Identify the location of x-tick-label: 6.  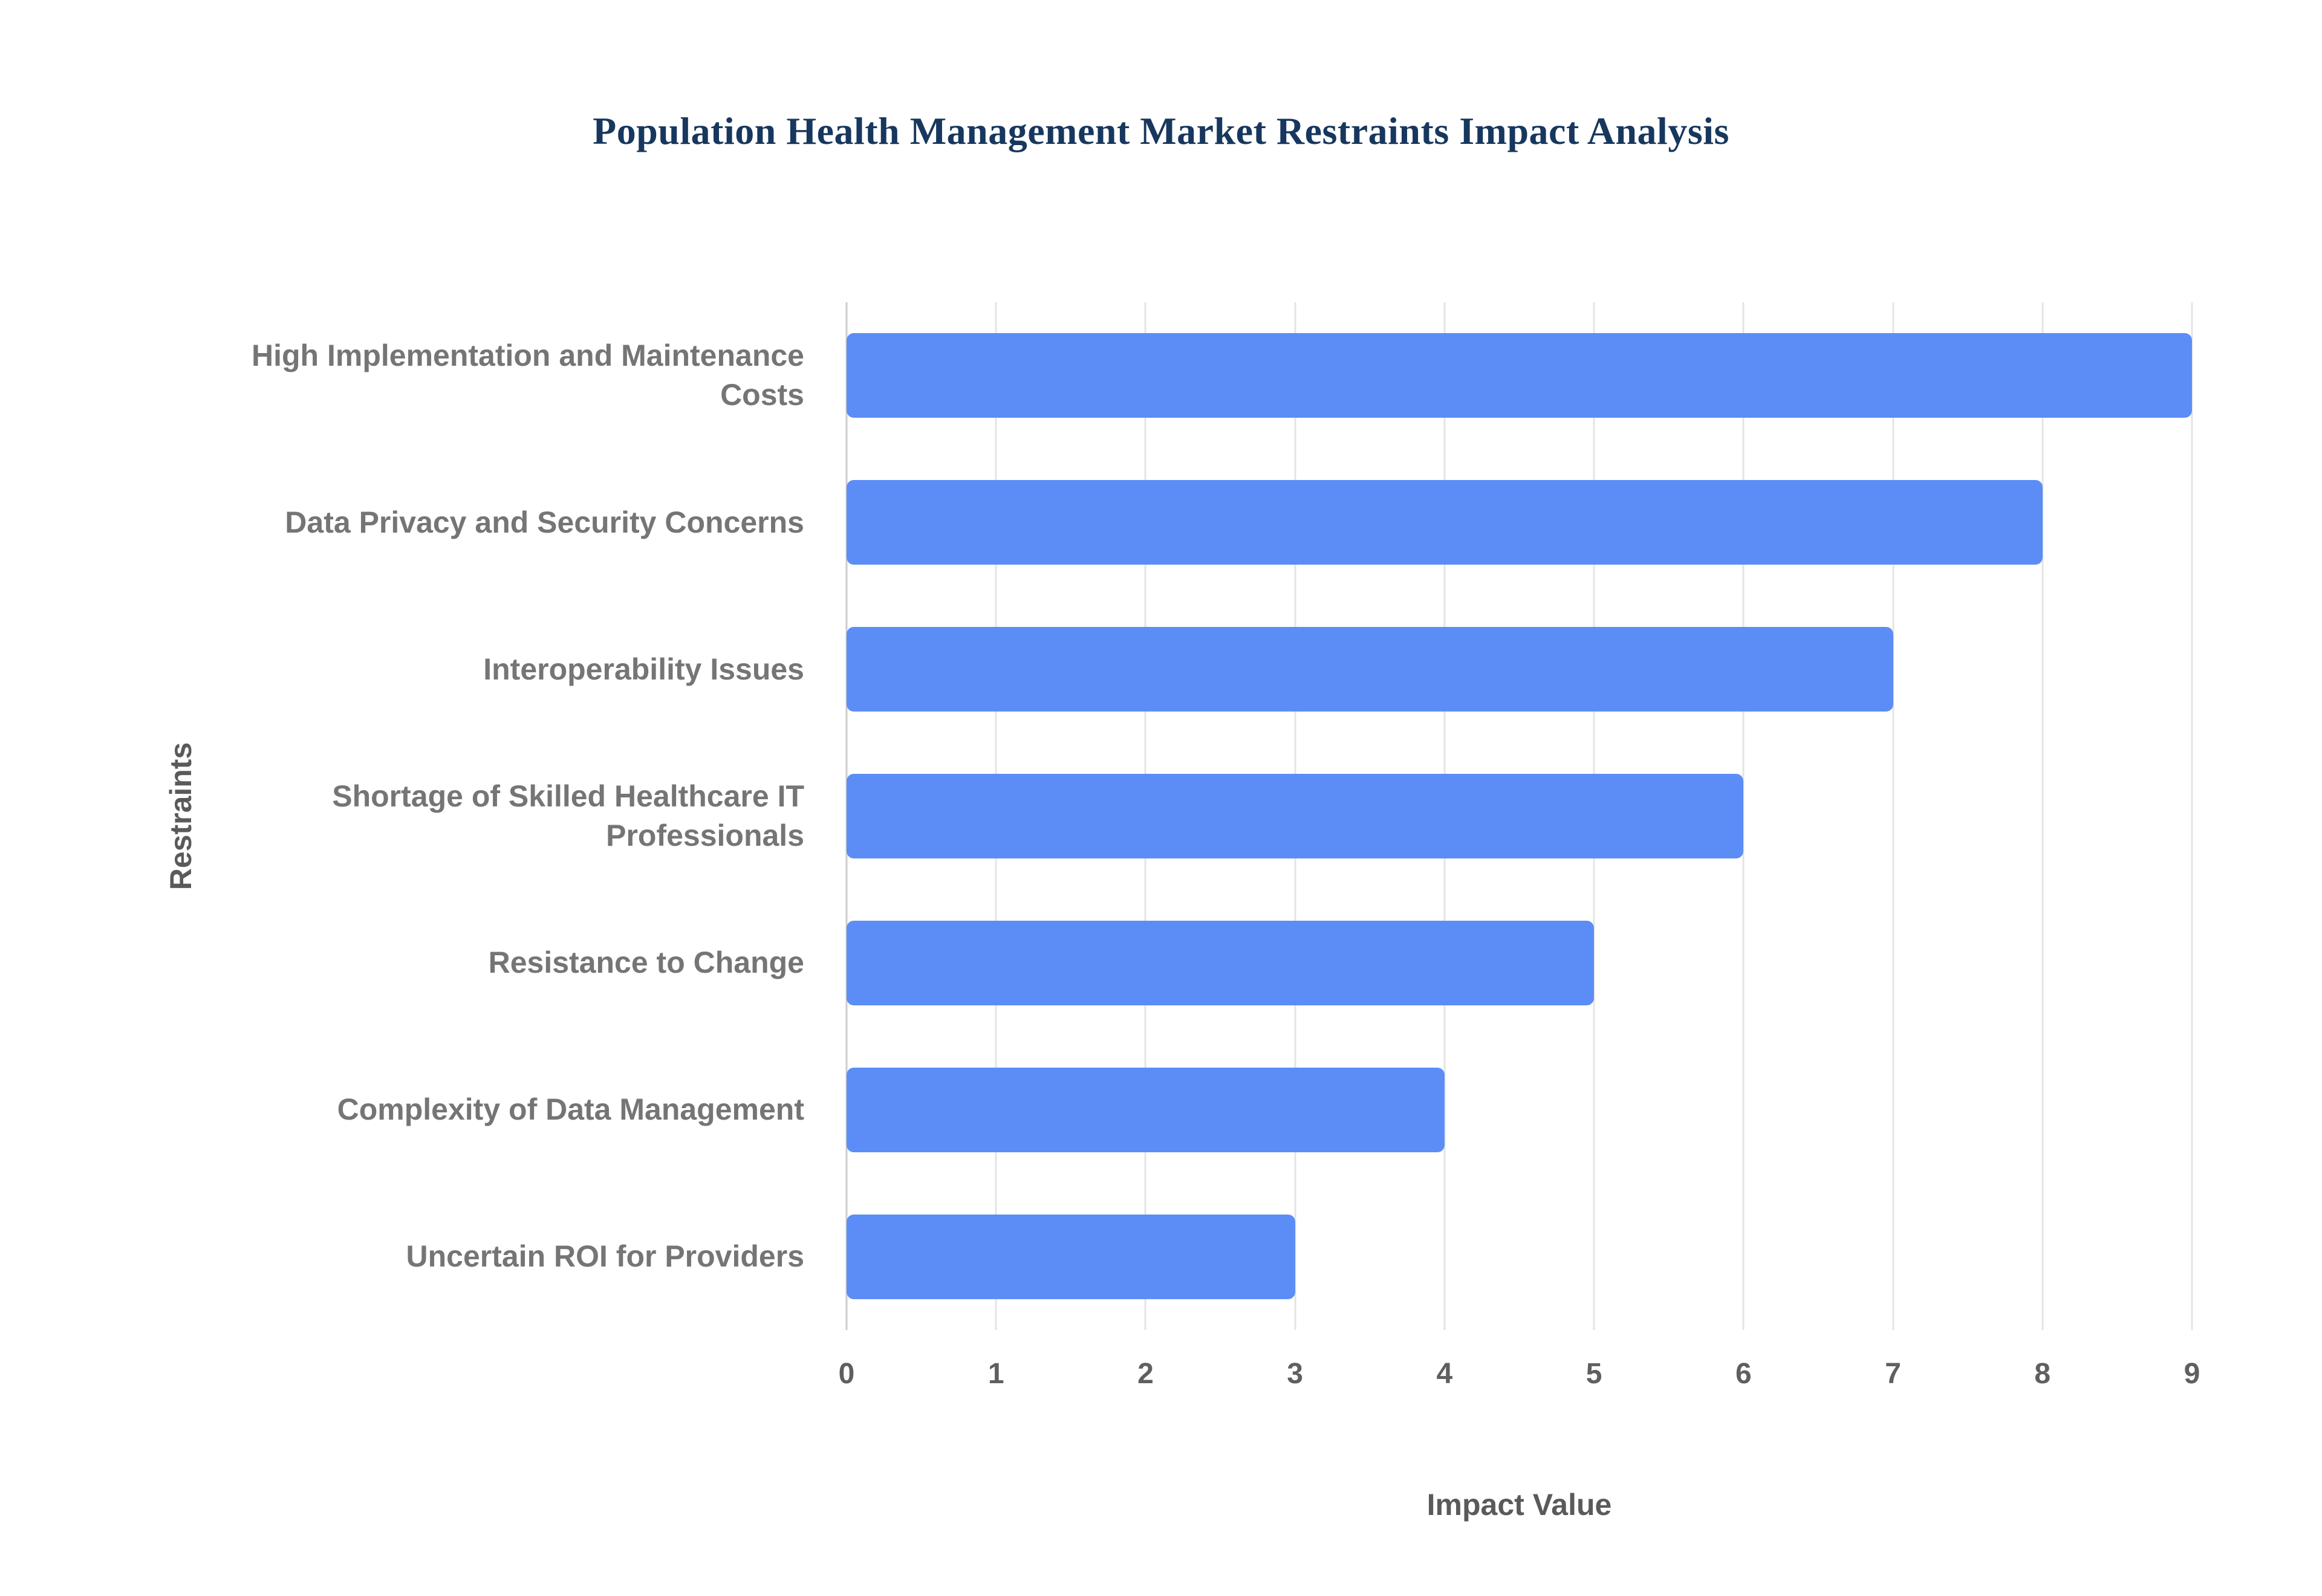
(1743, 1374).